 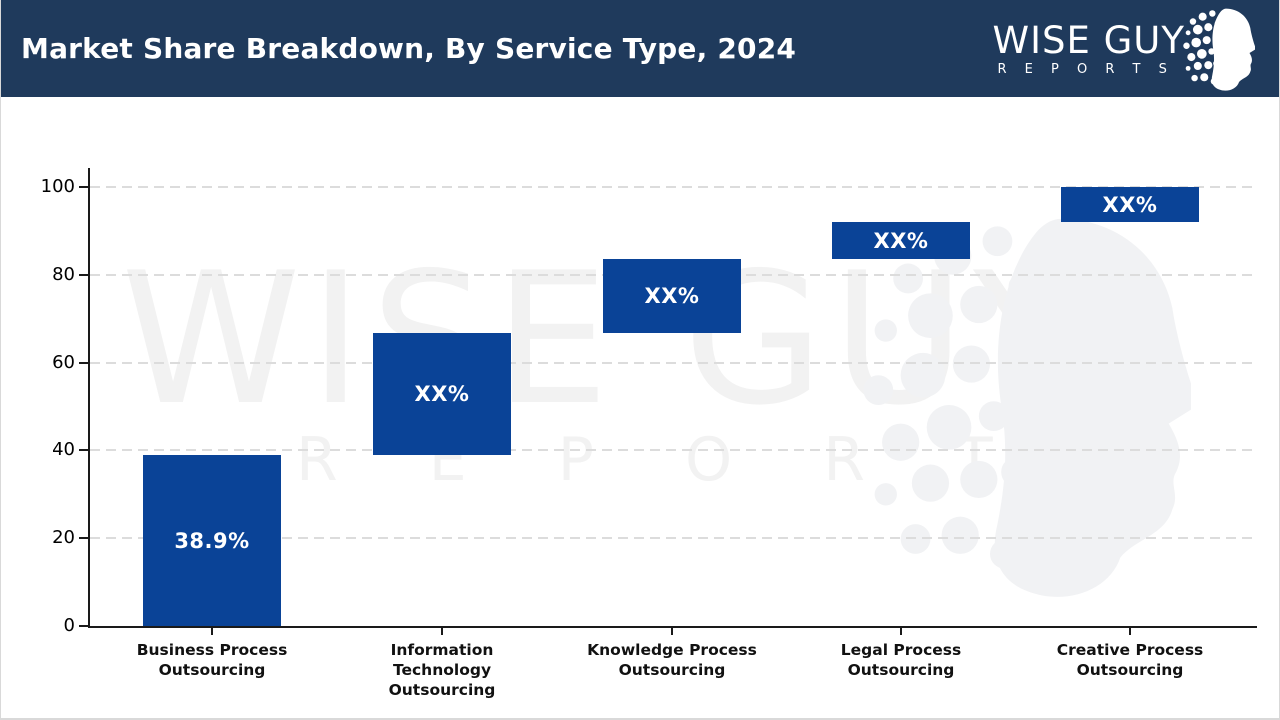 I want to click on bar-3-segment: XX%, so click(x=672, y=296).